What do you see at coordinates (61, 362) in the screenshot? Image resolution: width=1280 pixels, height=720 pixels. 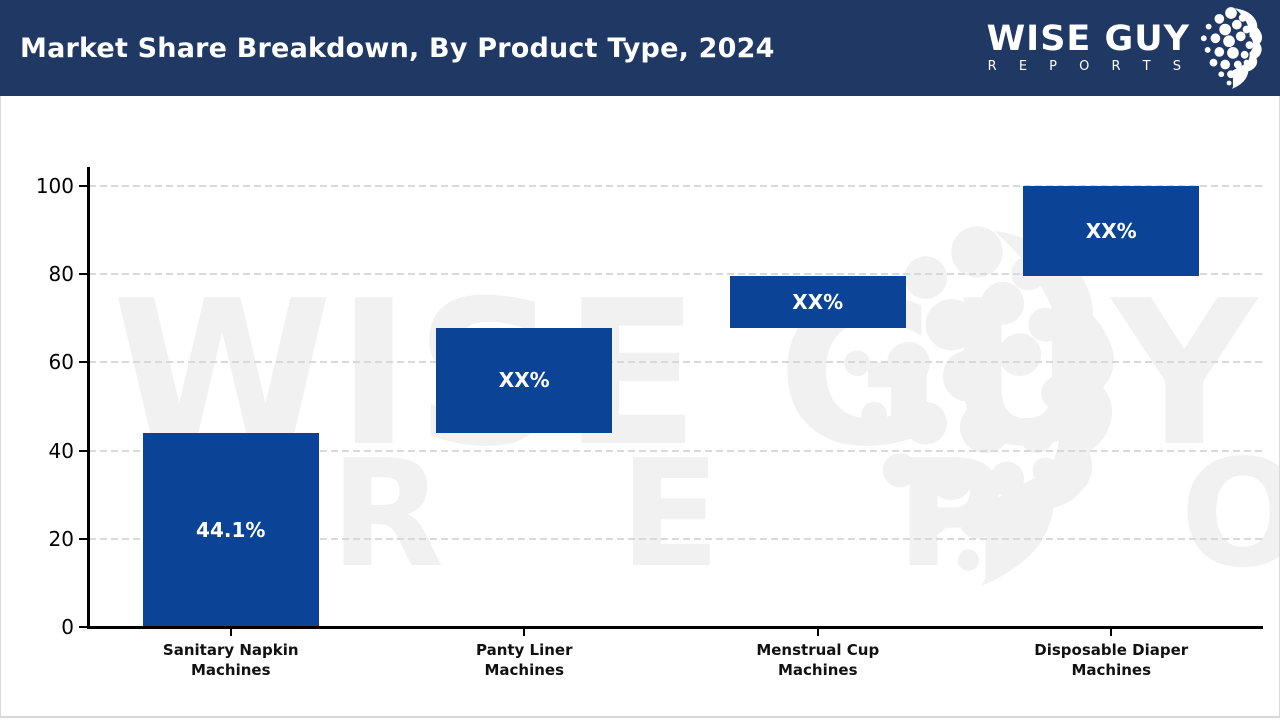 I see `y-tick-label-60: 60` at bounding box center [61, 362].